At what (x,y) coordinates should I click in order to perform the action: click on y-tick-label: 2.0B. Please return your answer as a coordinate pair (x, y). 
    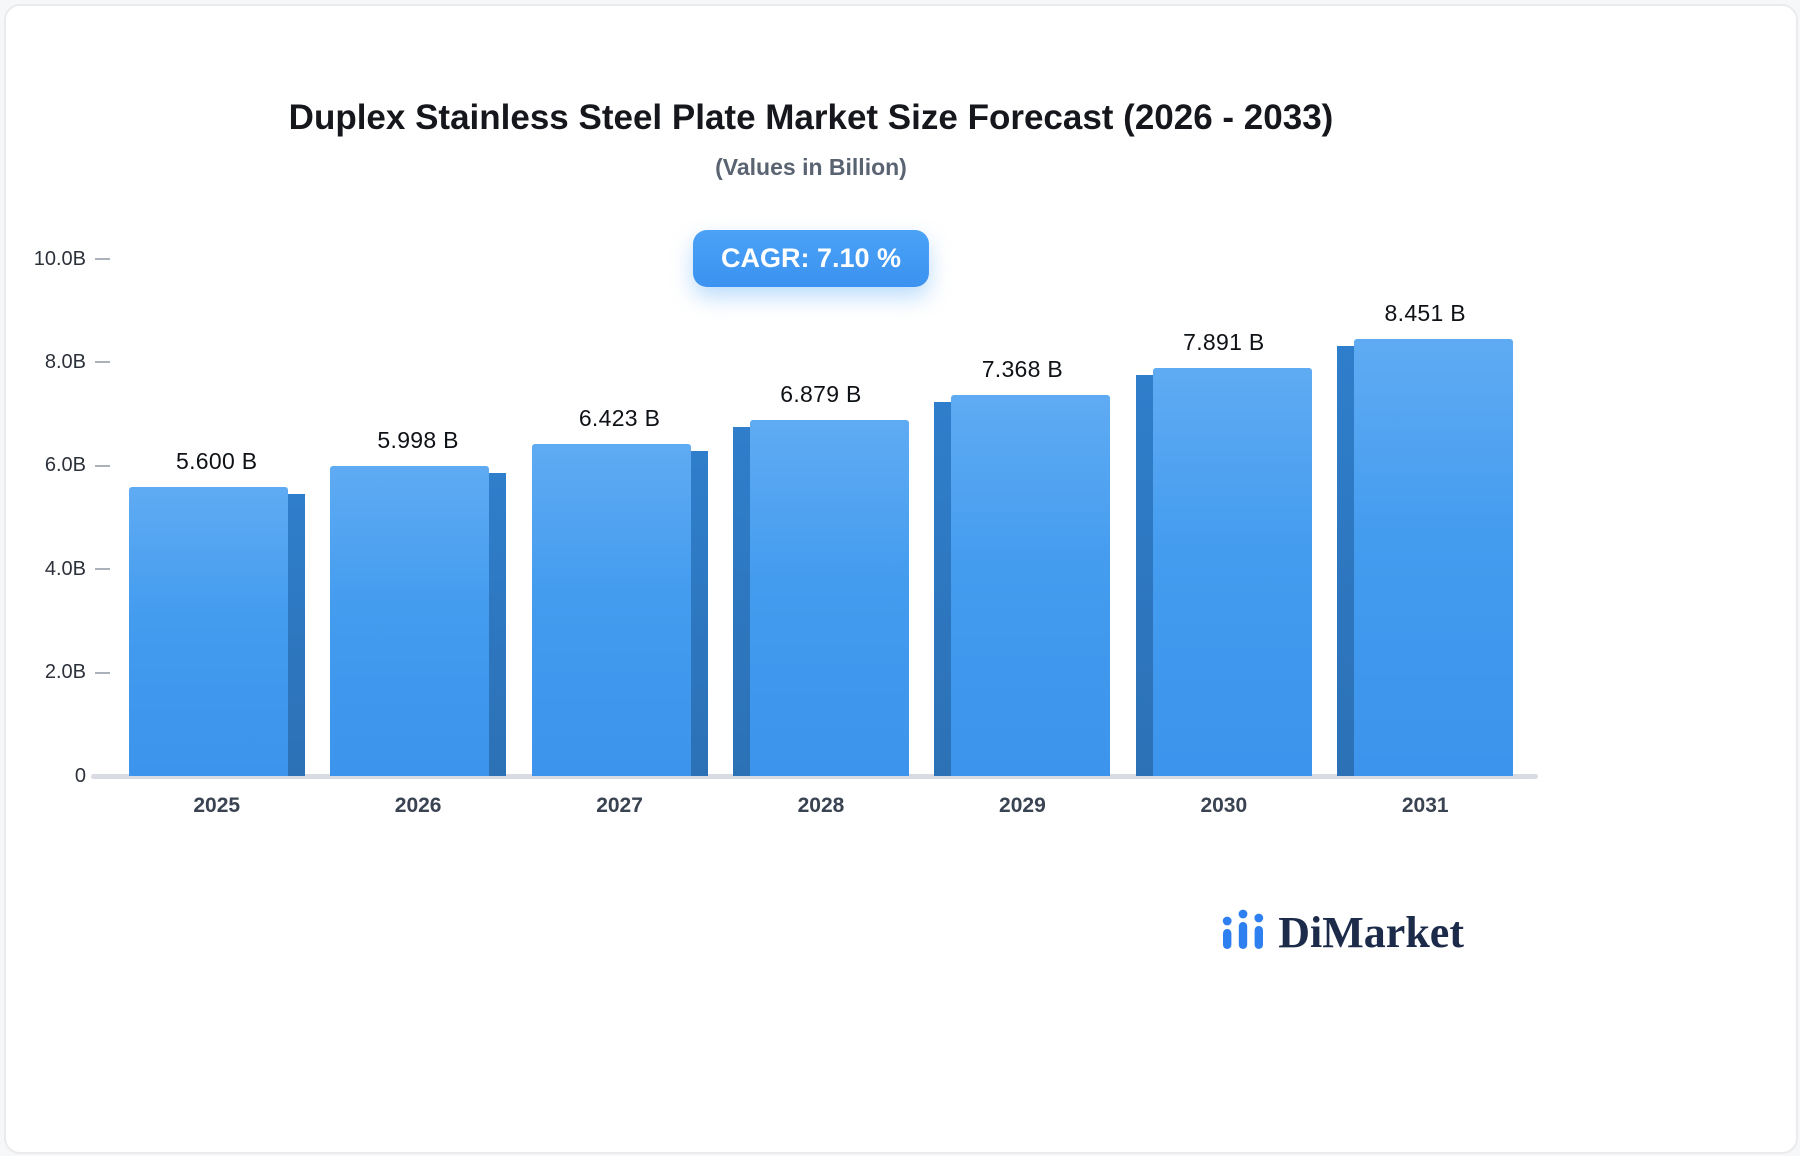
    Looking at the image, I should click on (65, 672).